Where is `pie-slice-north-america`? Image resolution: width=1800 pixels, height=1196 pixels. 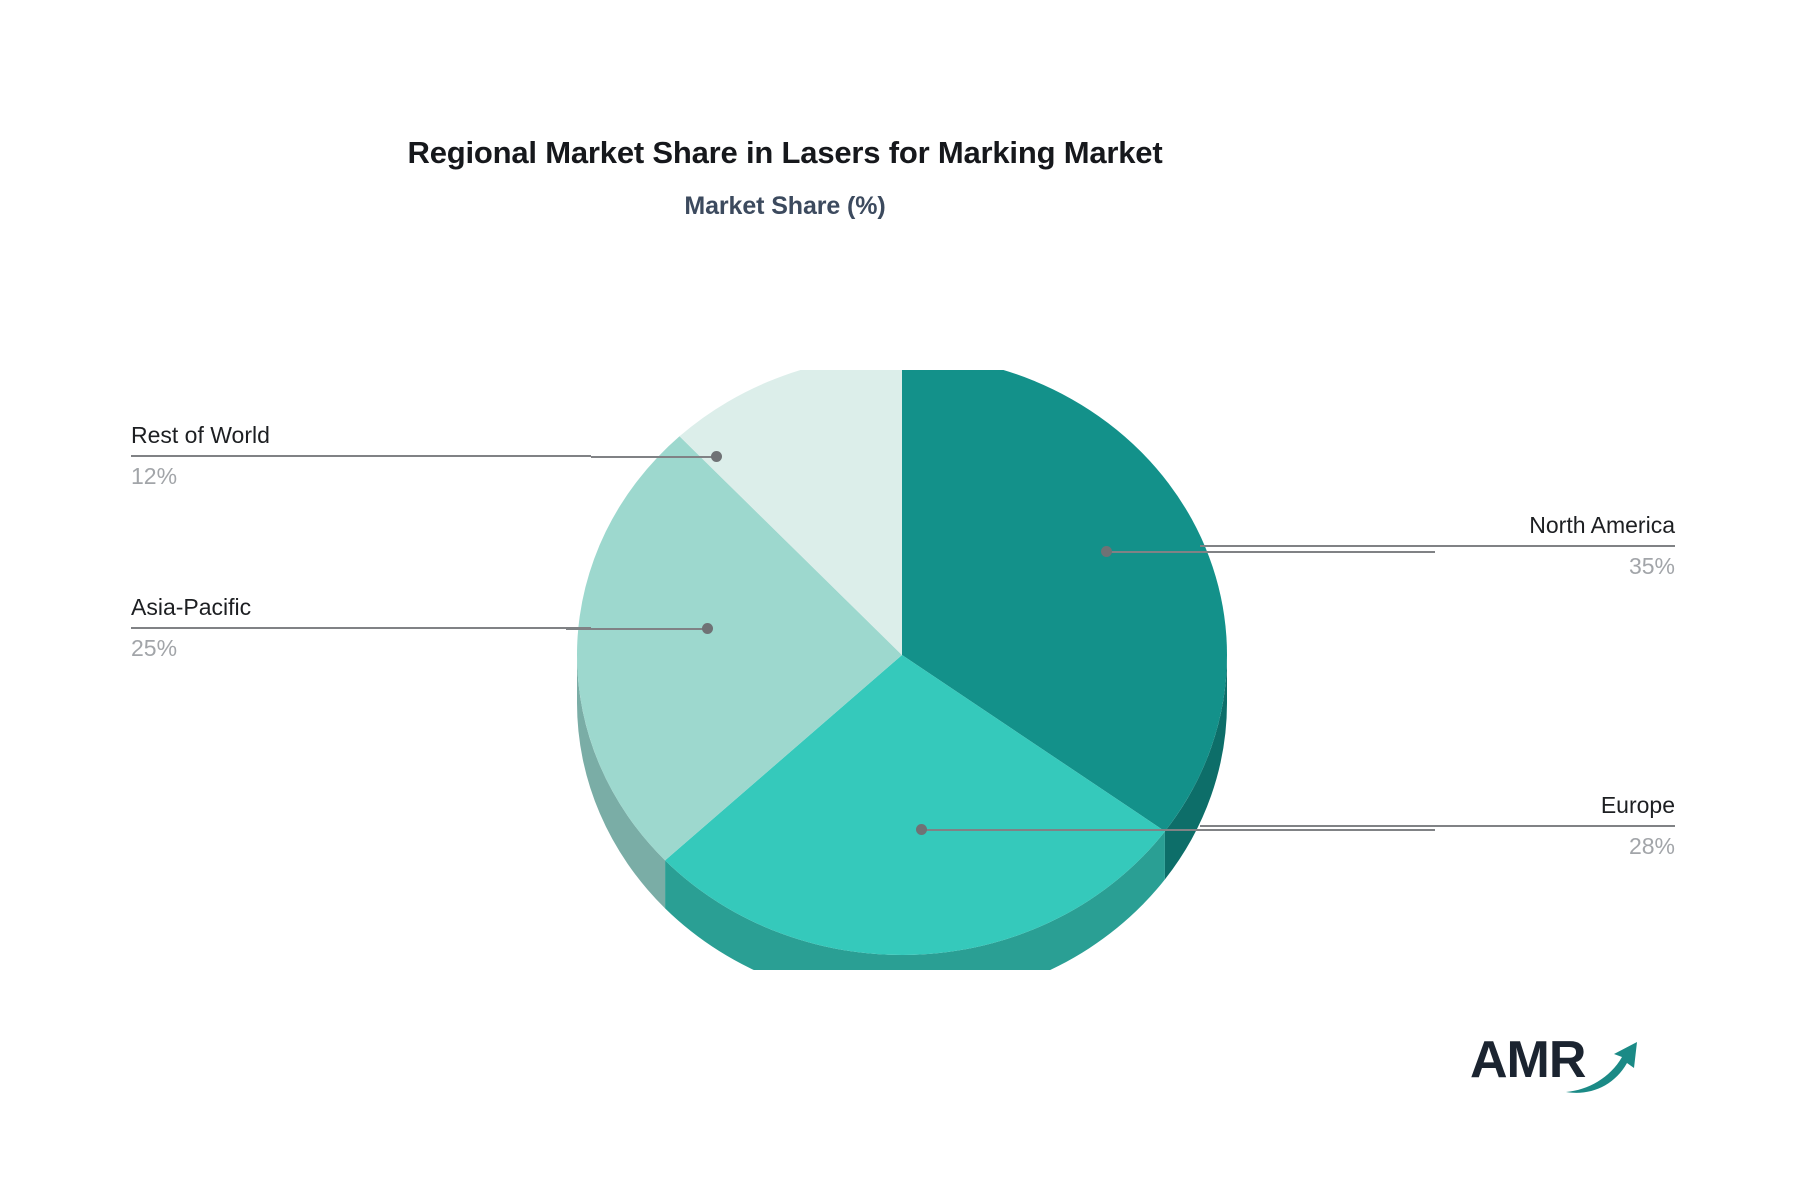 pie-slice-north-america is located at coordinates (1064, 601).